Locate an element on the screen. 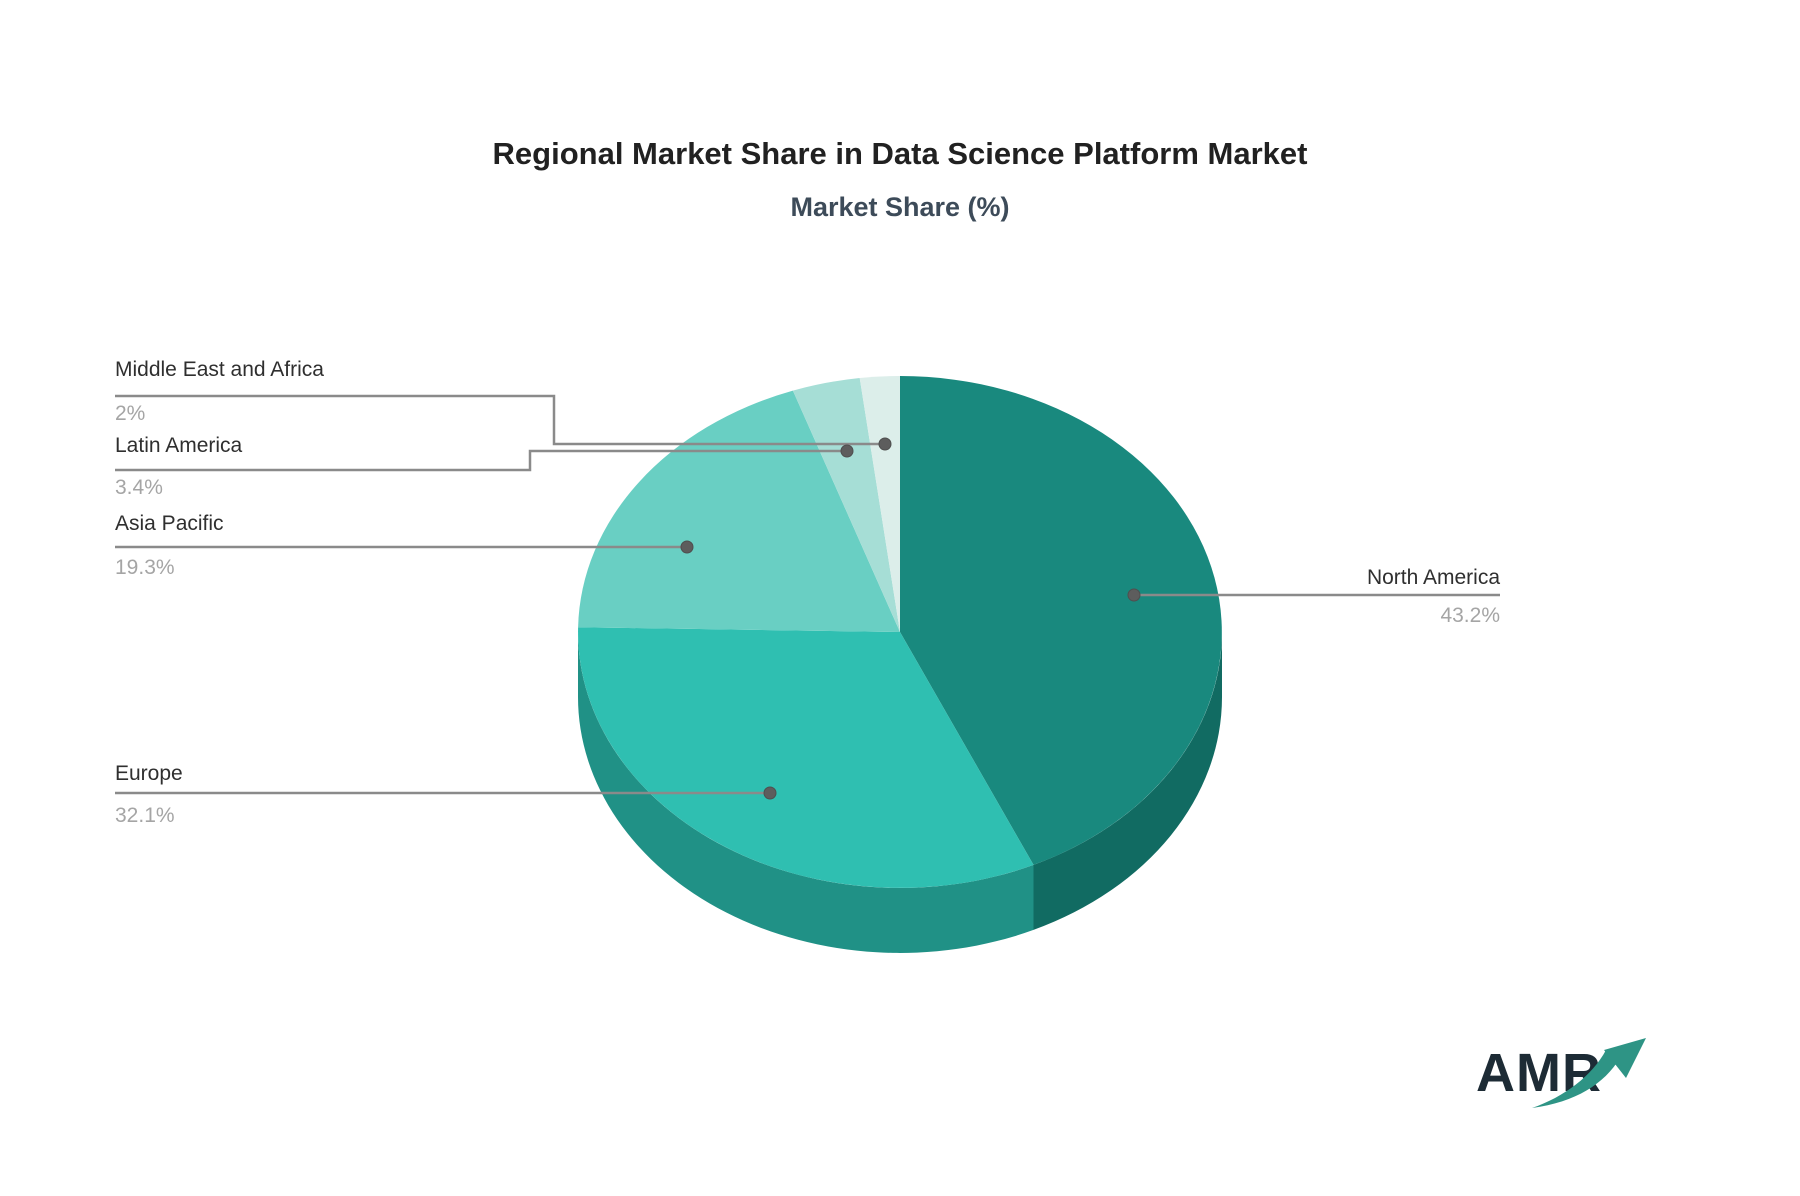 The width and height of the screenshot is (1800, 1196). slice-label-asia-pacific: Asia Pacific is located at coordinates (169, 523).